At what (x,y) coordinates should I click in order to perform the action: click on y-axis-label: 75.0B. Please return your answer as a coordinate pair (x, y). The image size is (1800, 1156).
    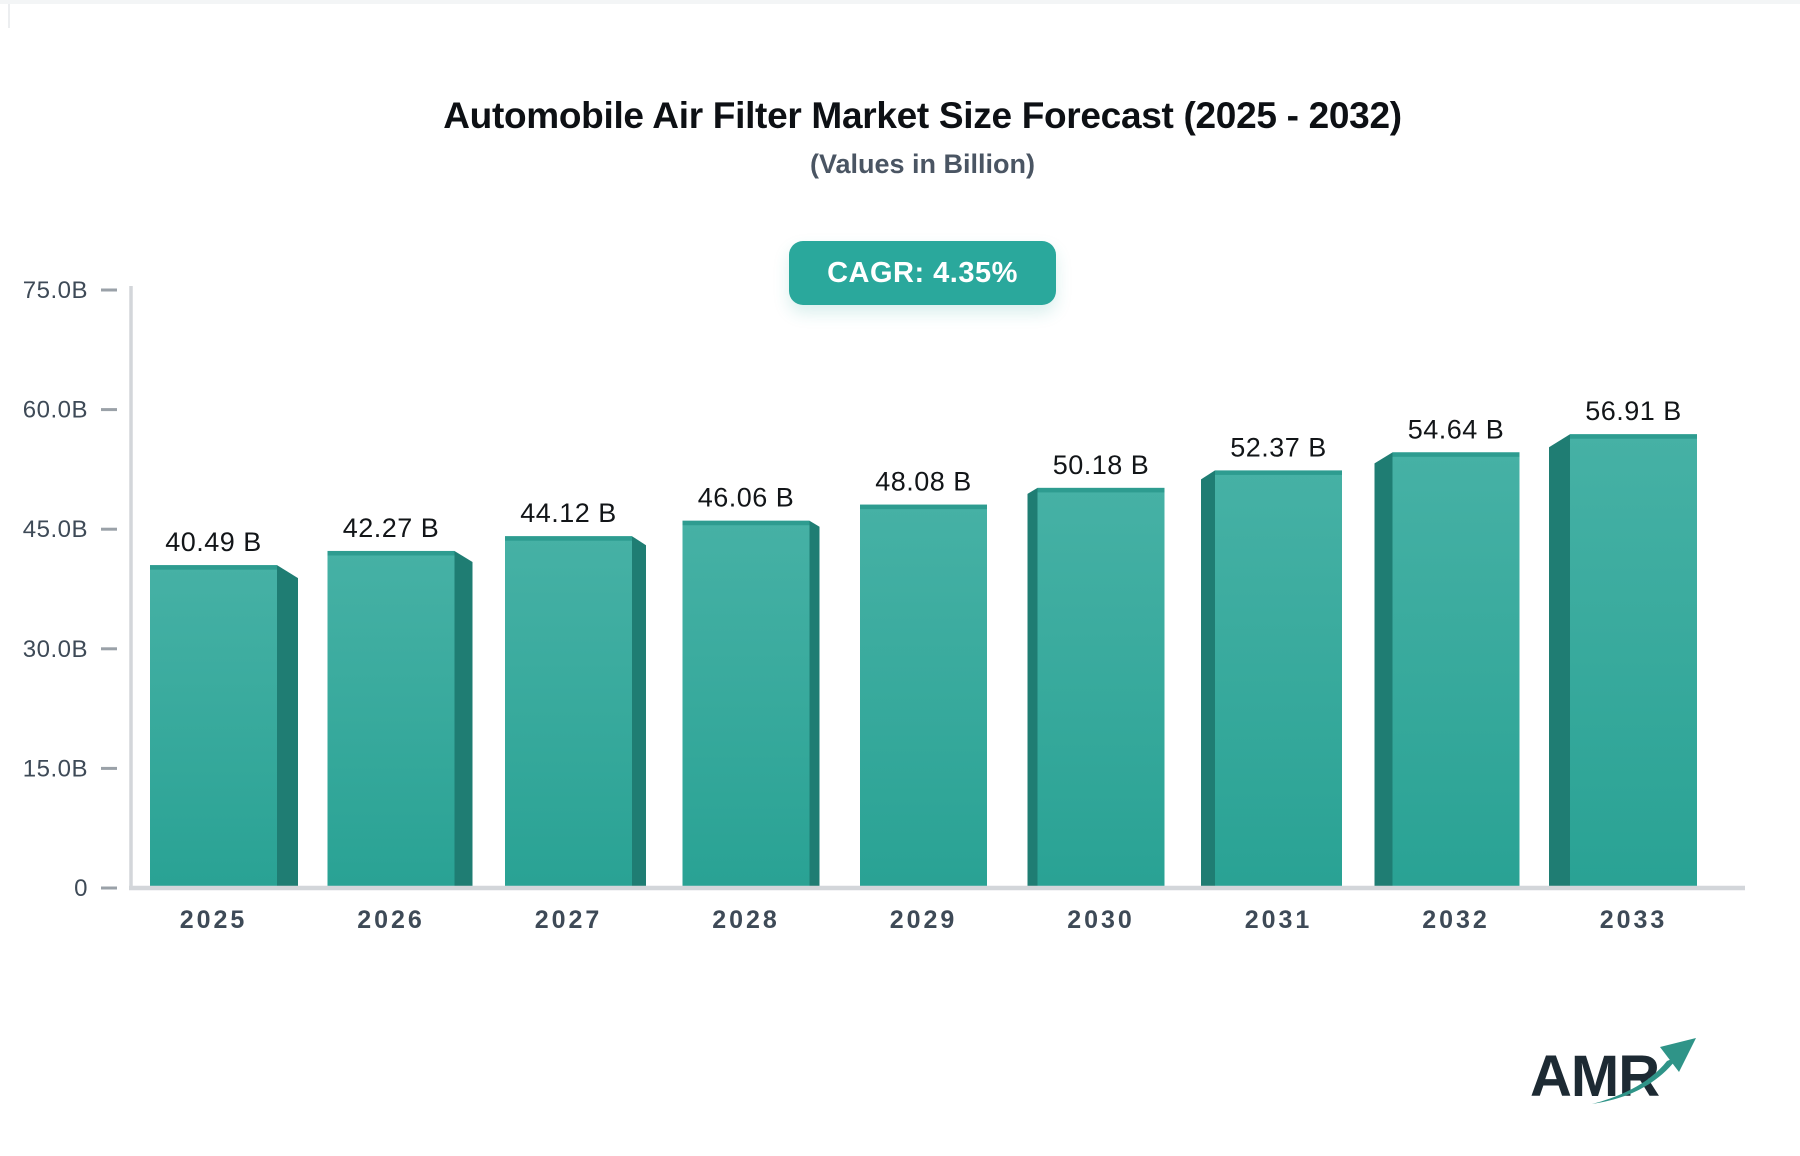
    Looking at the image, I should click on (55, 290).